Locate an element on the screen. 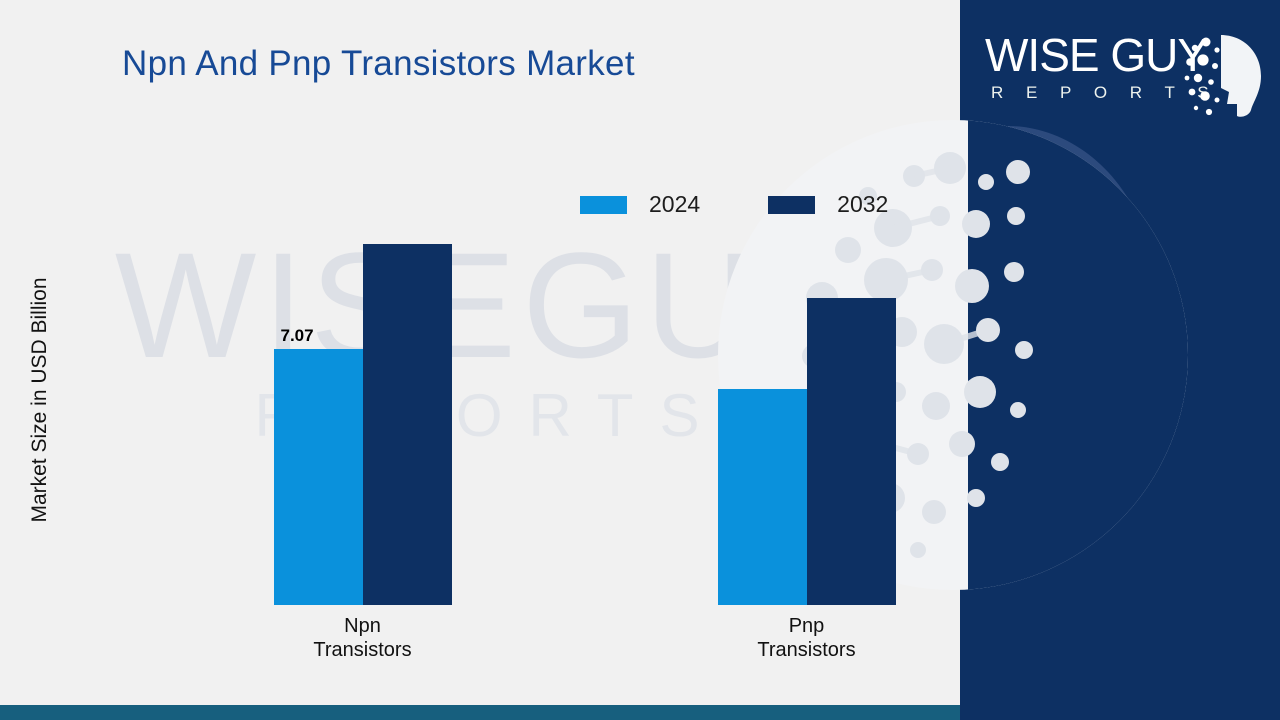  legend-label-2024: 2024 is located at coordinates (675, 204).